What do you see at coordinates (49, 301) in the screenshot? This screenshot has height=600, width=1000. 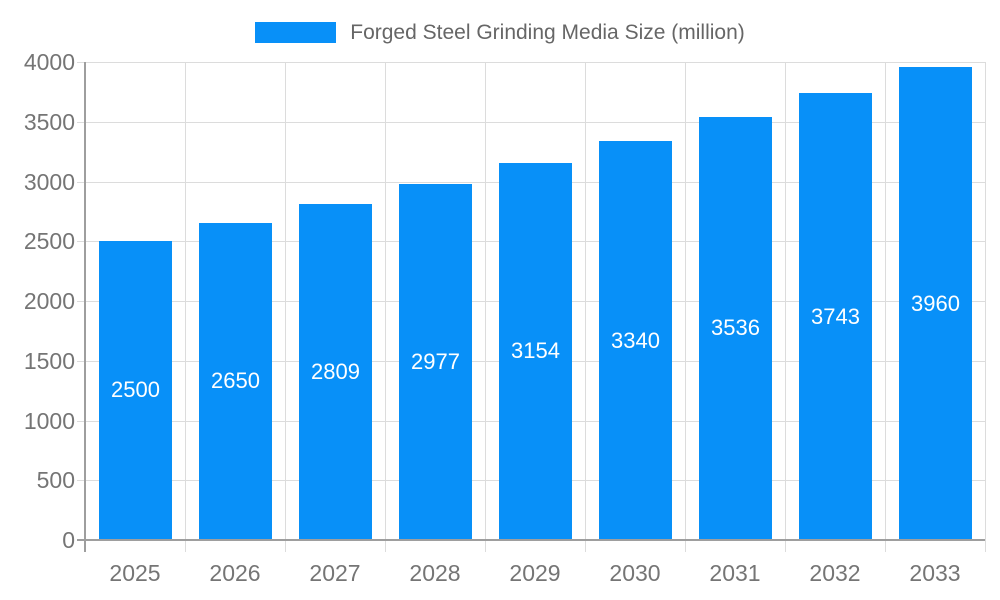 I see `y-axis-tick-label: 2000` at bounding box center [49, 301].